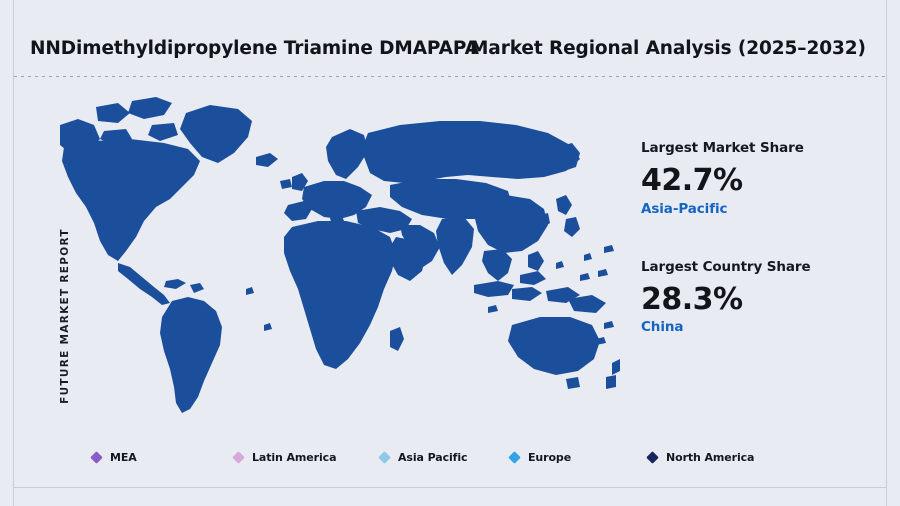  Describe the element at coordinates (886, 253) in the screenshot. I see `frame-border-right` at that location.